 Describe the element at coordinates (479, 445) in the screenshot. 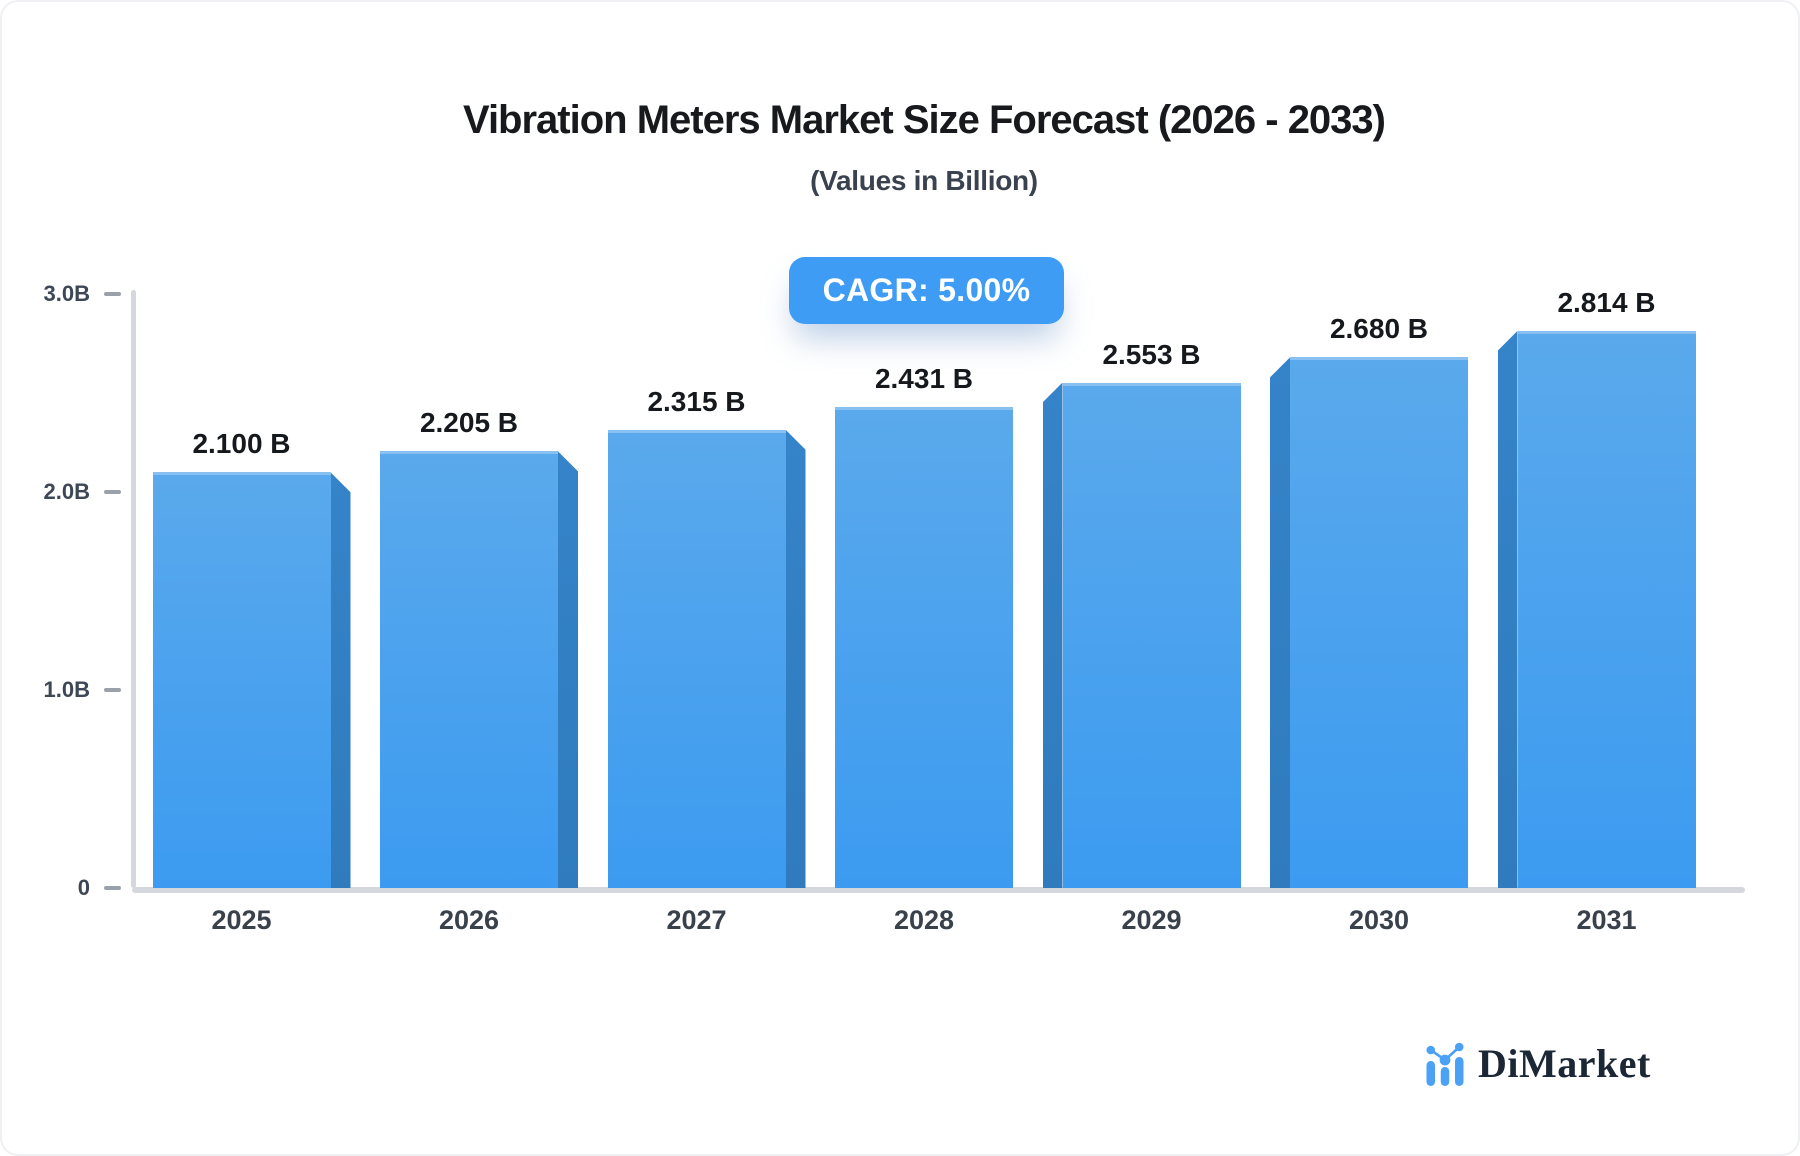

I see `bar-2026: 2.205 B` at that location.